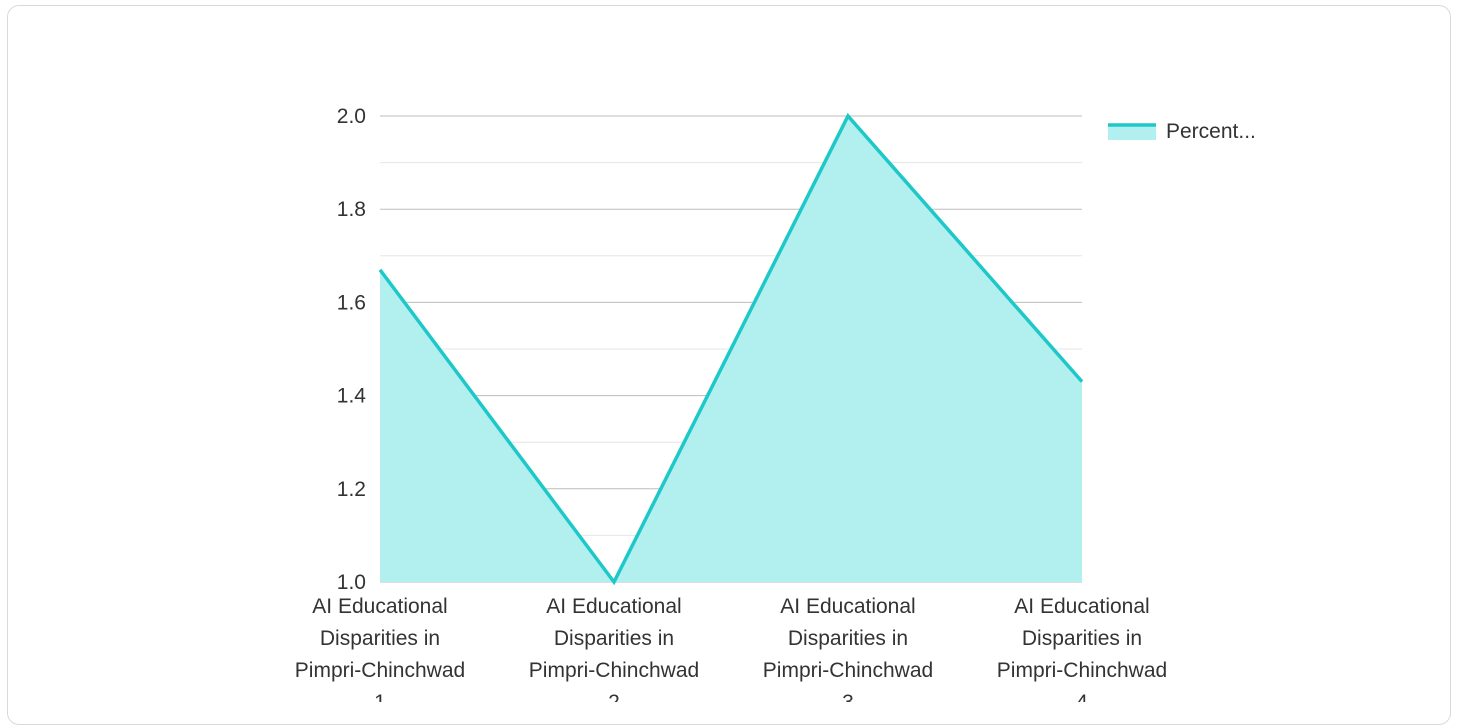  I want to click on x-tick-label-line: 2, so click(614, 696).